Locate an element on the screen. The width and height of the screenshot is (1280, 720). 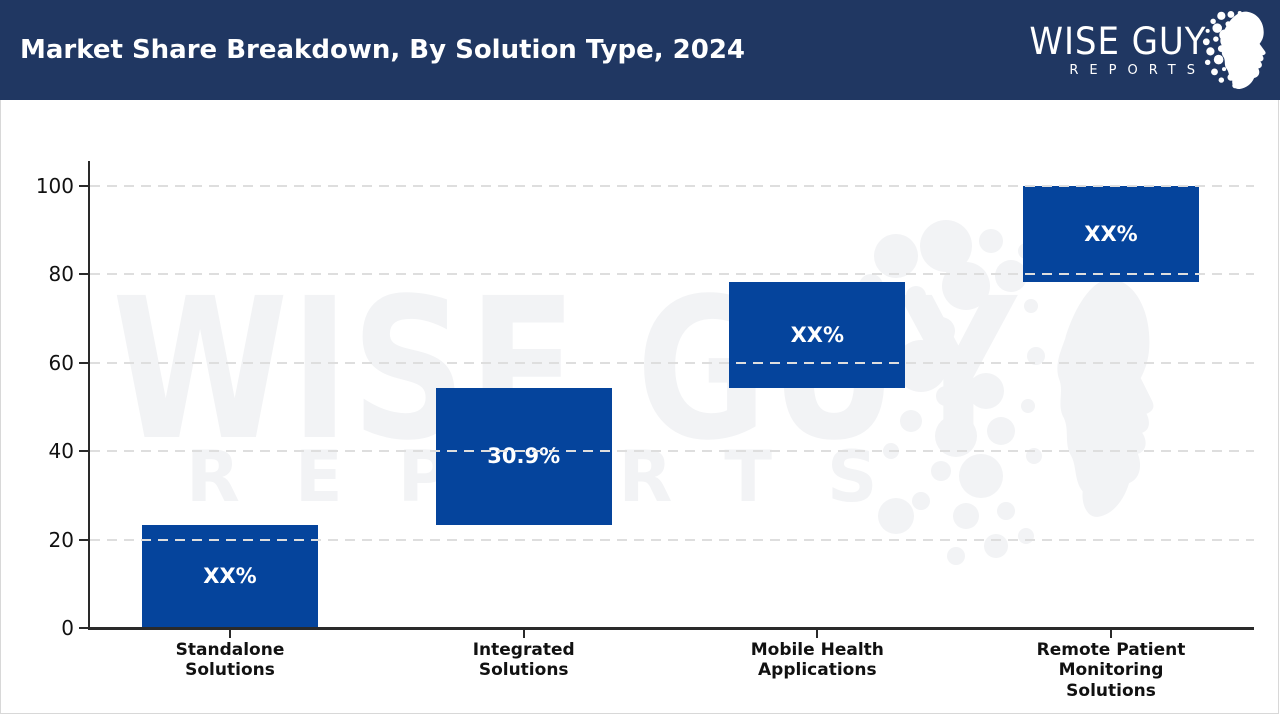
bar-mobile-health-applications: XX% is located at coordinates (817, 334).